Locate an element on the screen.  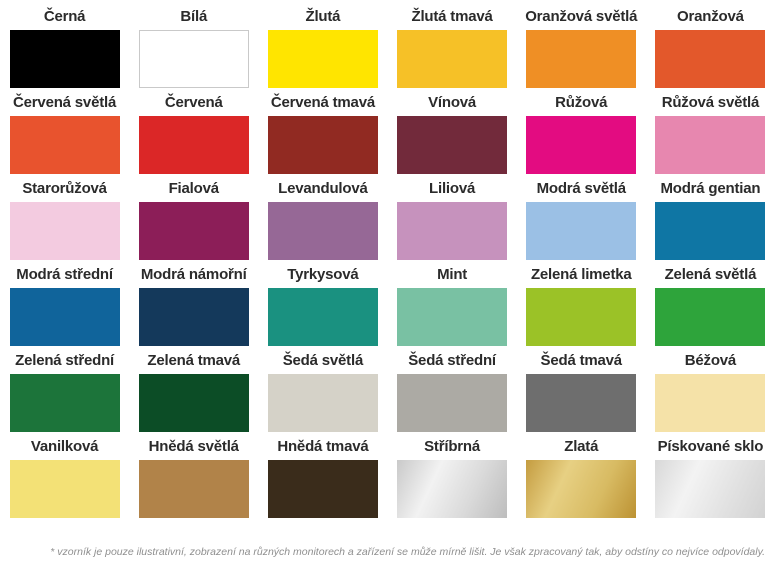
swatch-cell: Modrá gentian is located at coordinates (710, 219).